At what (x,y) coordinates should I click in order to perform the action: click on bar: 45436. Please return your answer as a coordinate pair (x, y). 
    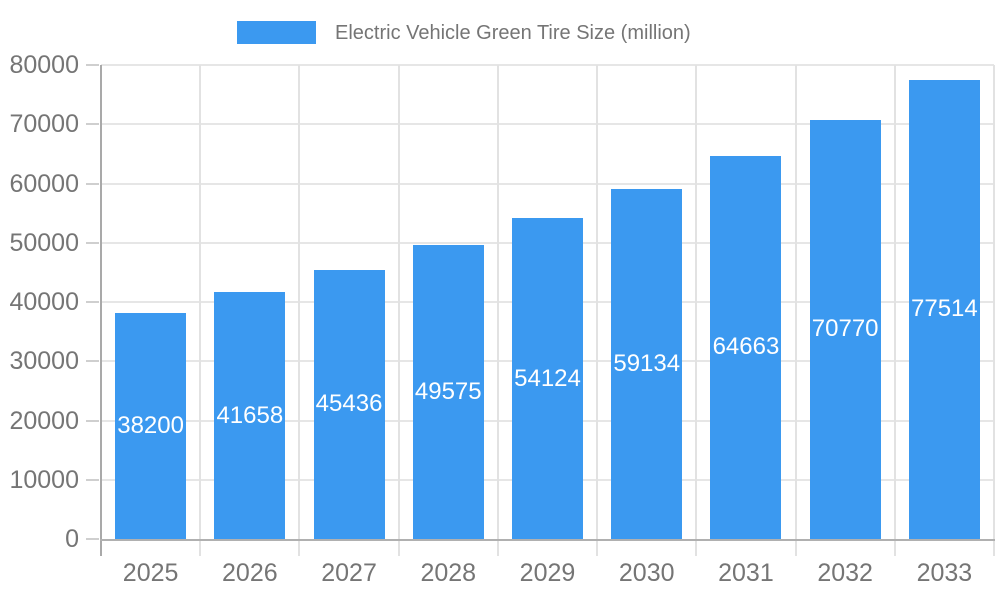
    Looking at the image, I should click on (349, 404).